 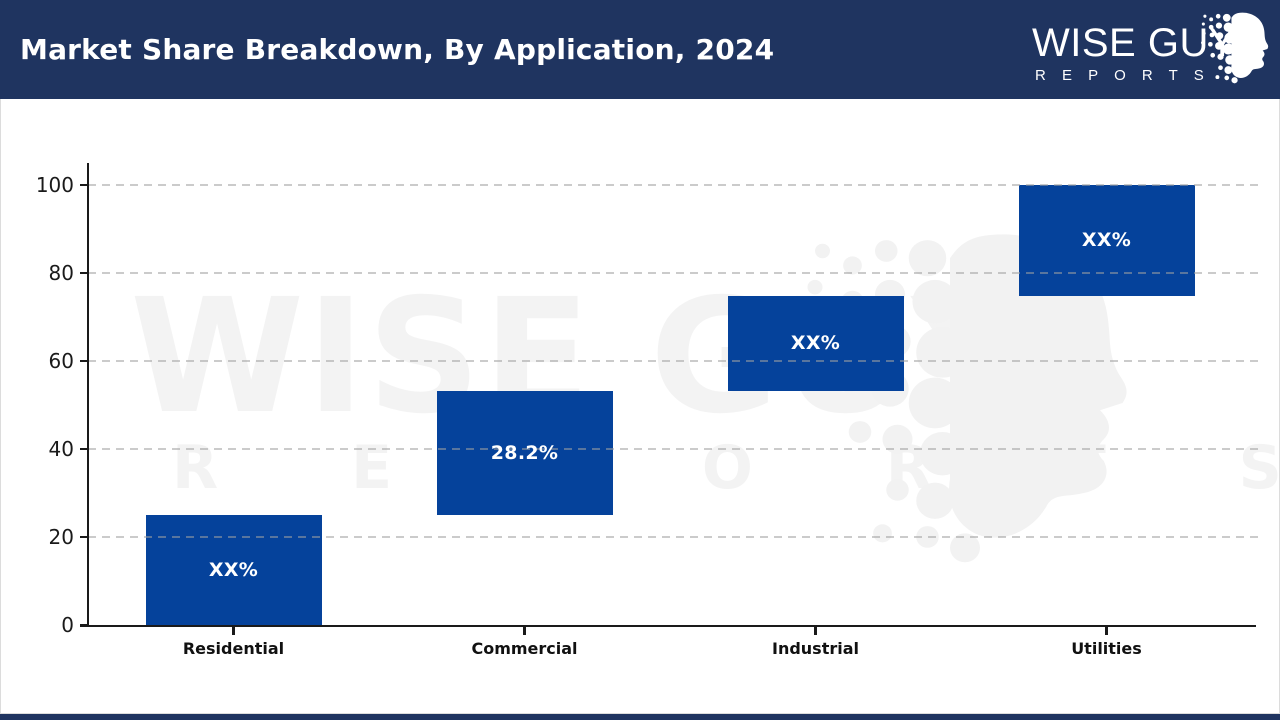 What do you see at coordinates (524, 648) in the screenshot?
I see `x-tick-label: Commercial` at bounding box center [524, 648].